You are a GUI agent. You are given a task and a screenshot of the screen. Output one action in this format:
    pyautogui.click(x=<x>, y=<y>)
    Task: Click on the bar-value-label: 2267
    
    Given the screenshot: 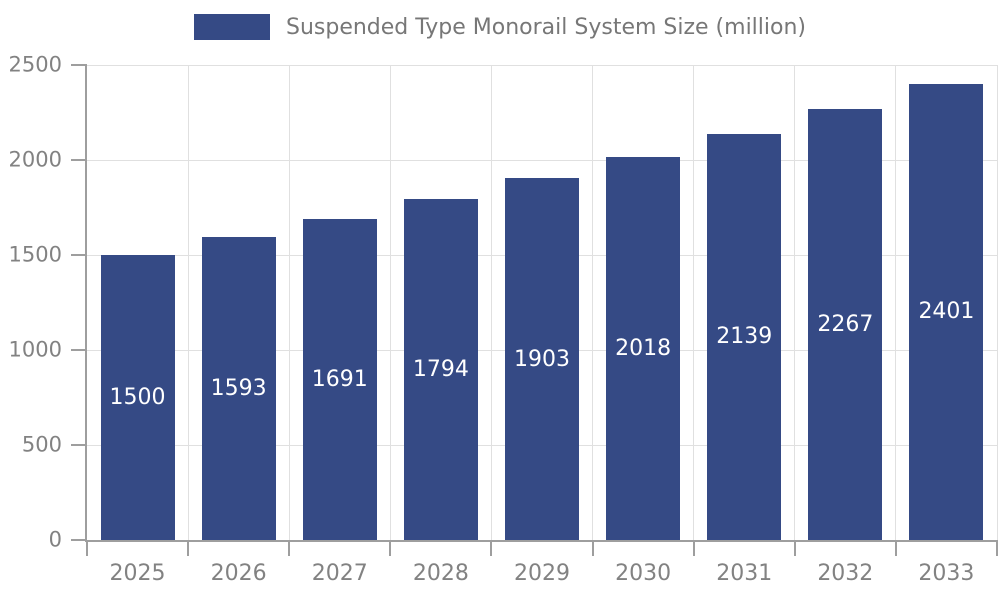 What is the action you would take?
    pyautogui.click(x=845, y=325)
    